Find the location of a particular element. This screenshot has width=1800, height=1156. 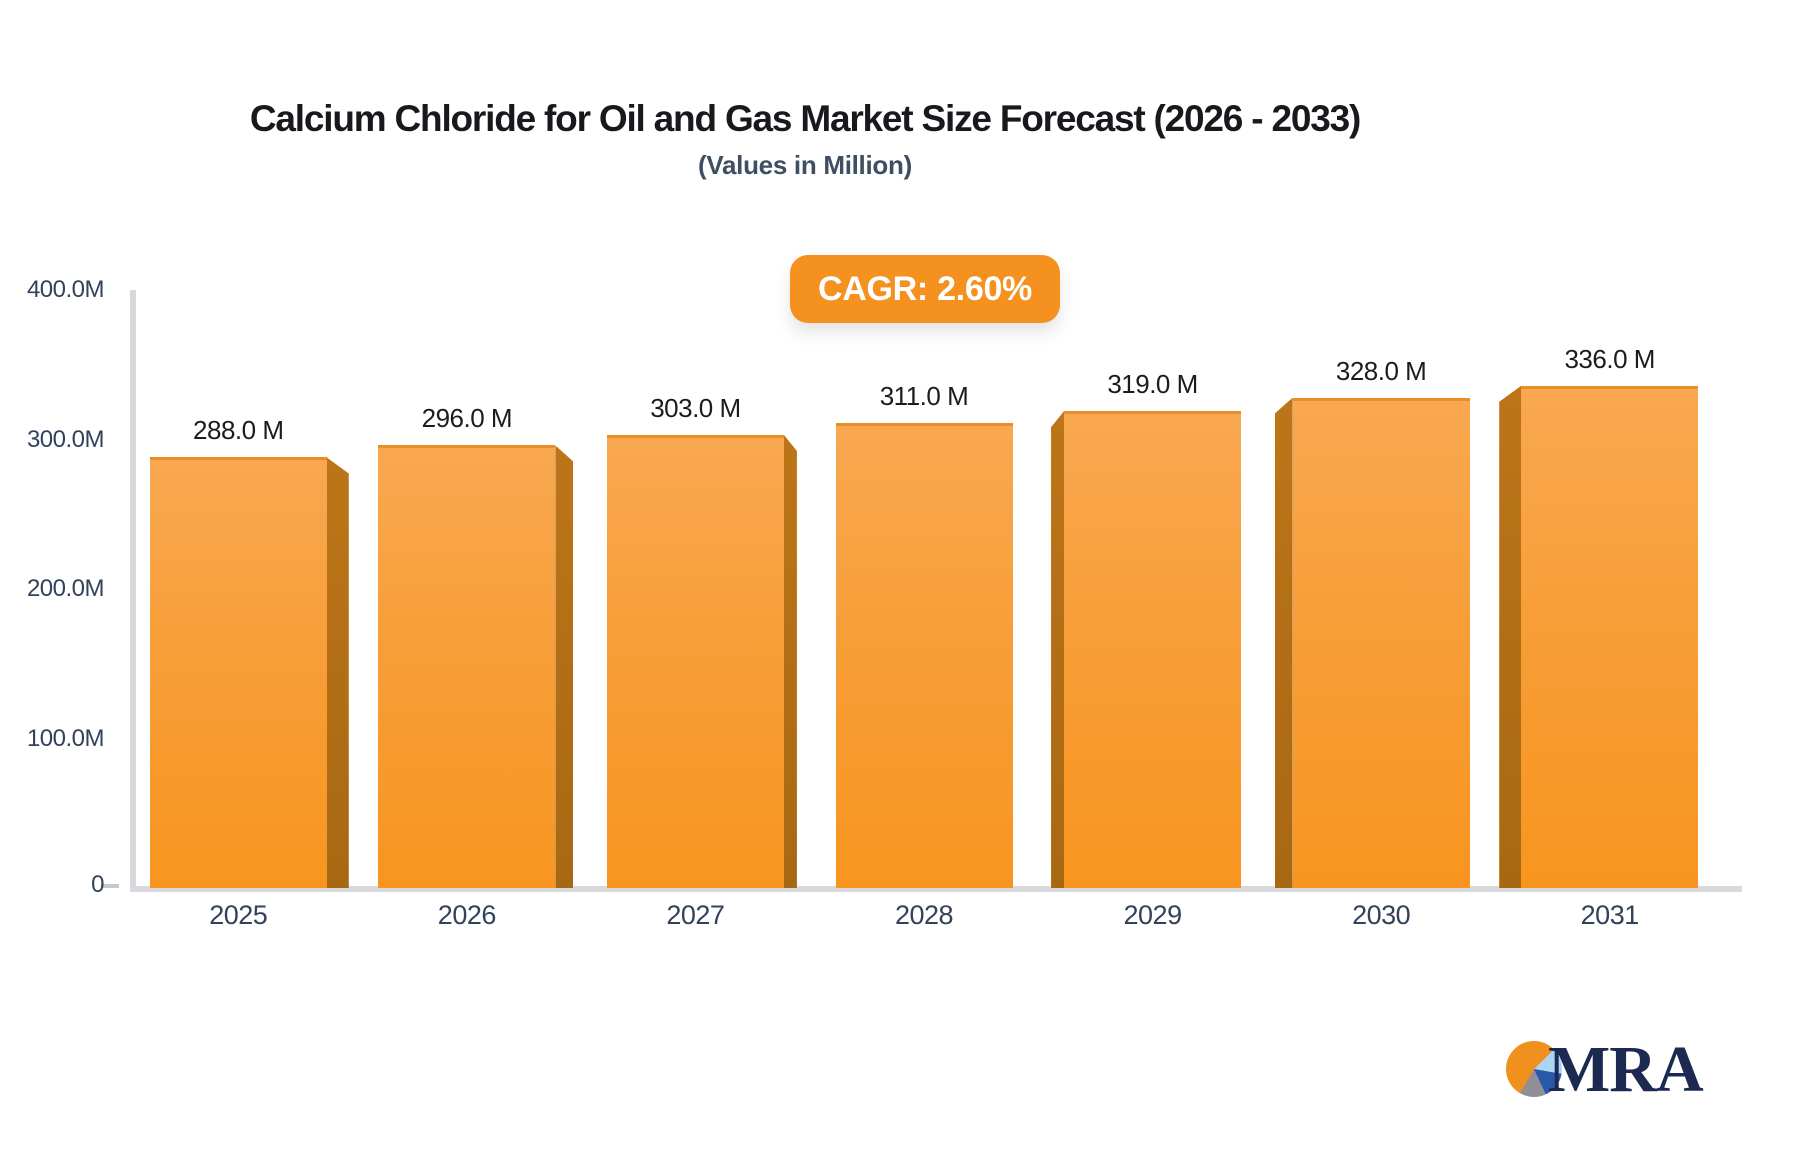

bar-value-label: 303.0 M is located at coordinates (695, 408).